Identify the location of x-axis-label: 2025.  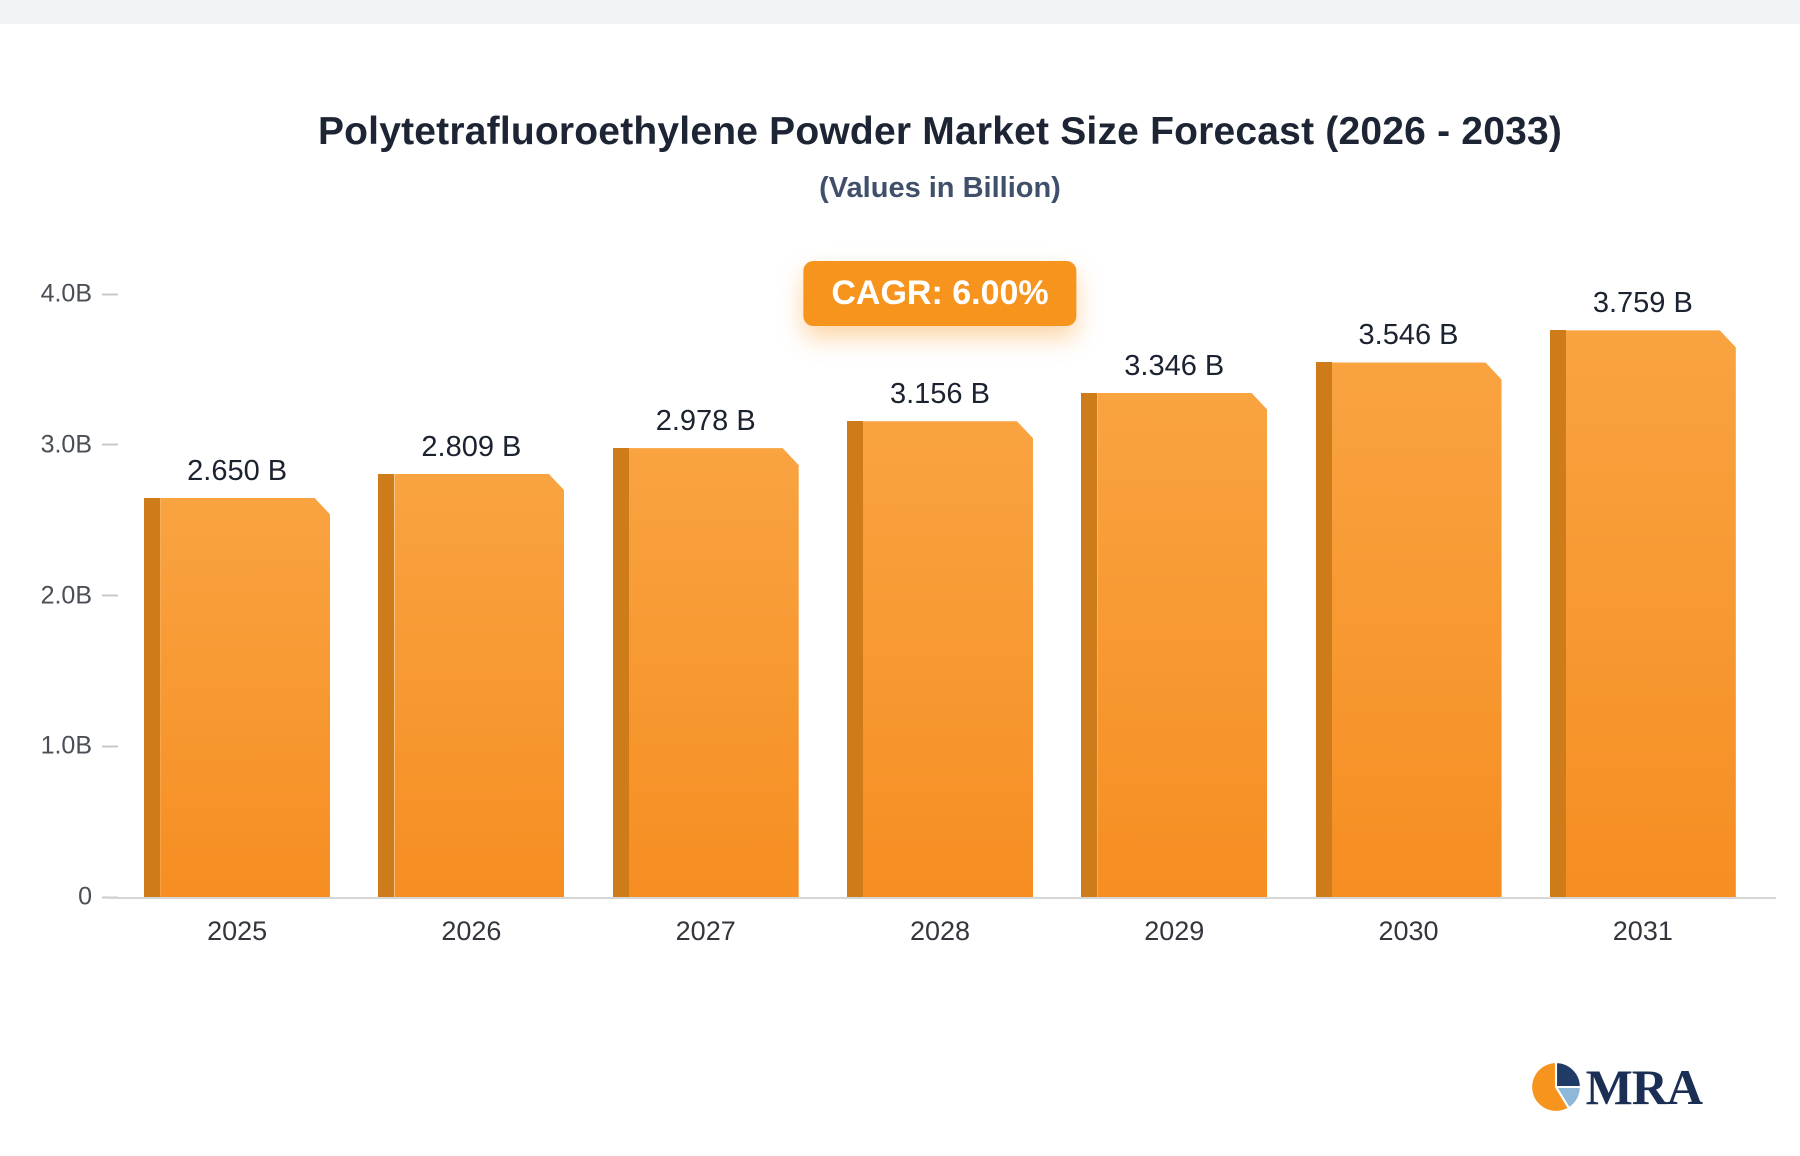
(237, 931).